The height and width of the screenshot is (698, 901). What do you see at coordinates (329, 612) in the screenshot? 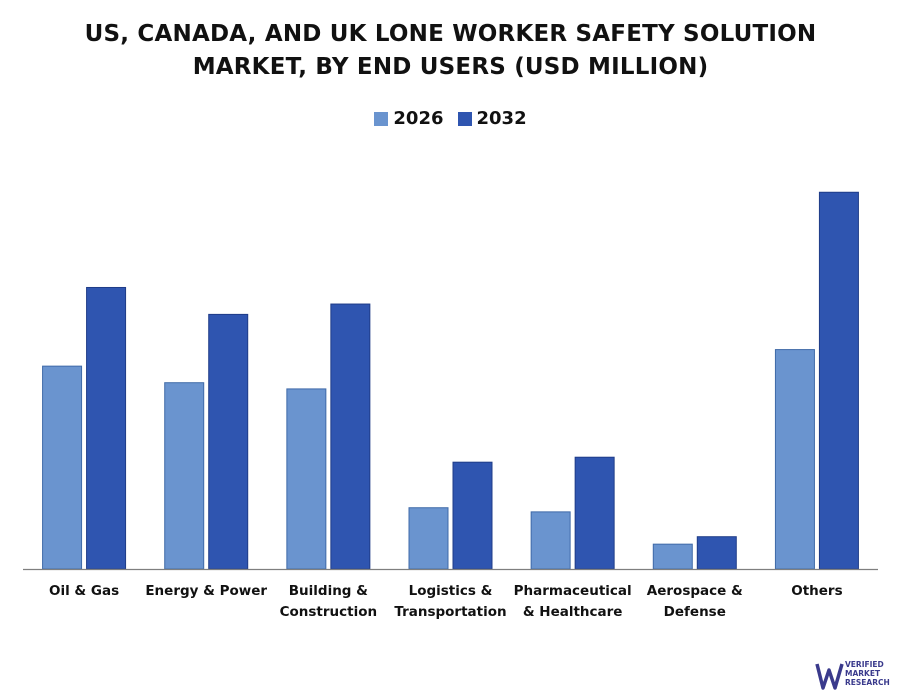
I see `x-tick-label-2-line-1: Construction` at bounding box center [329, 612].